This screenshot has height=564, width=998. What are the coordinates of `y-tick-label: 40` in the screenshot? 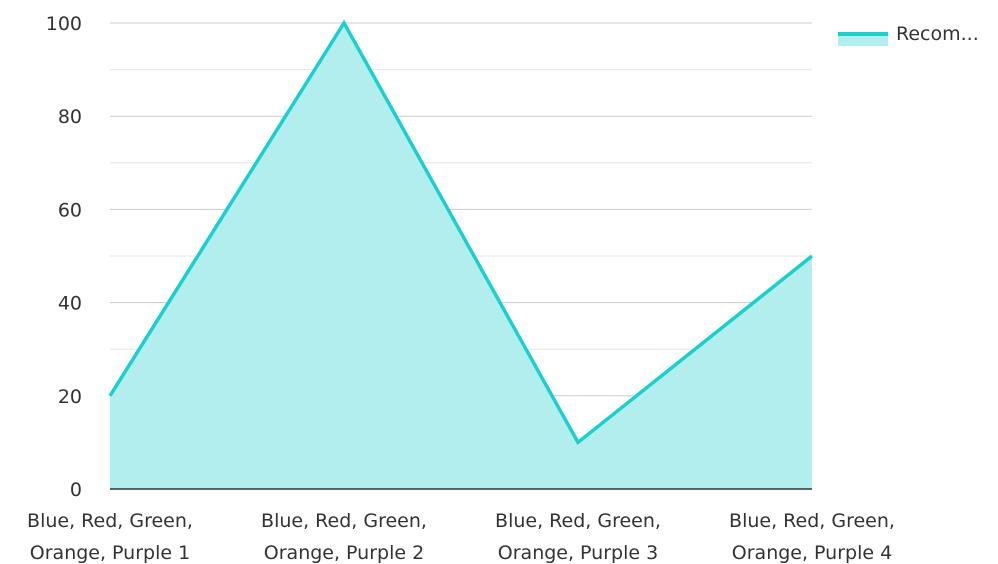 It's located at (70, 304).